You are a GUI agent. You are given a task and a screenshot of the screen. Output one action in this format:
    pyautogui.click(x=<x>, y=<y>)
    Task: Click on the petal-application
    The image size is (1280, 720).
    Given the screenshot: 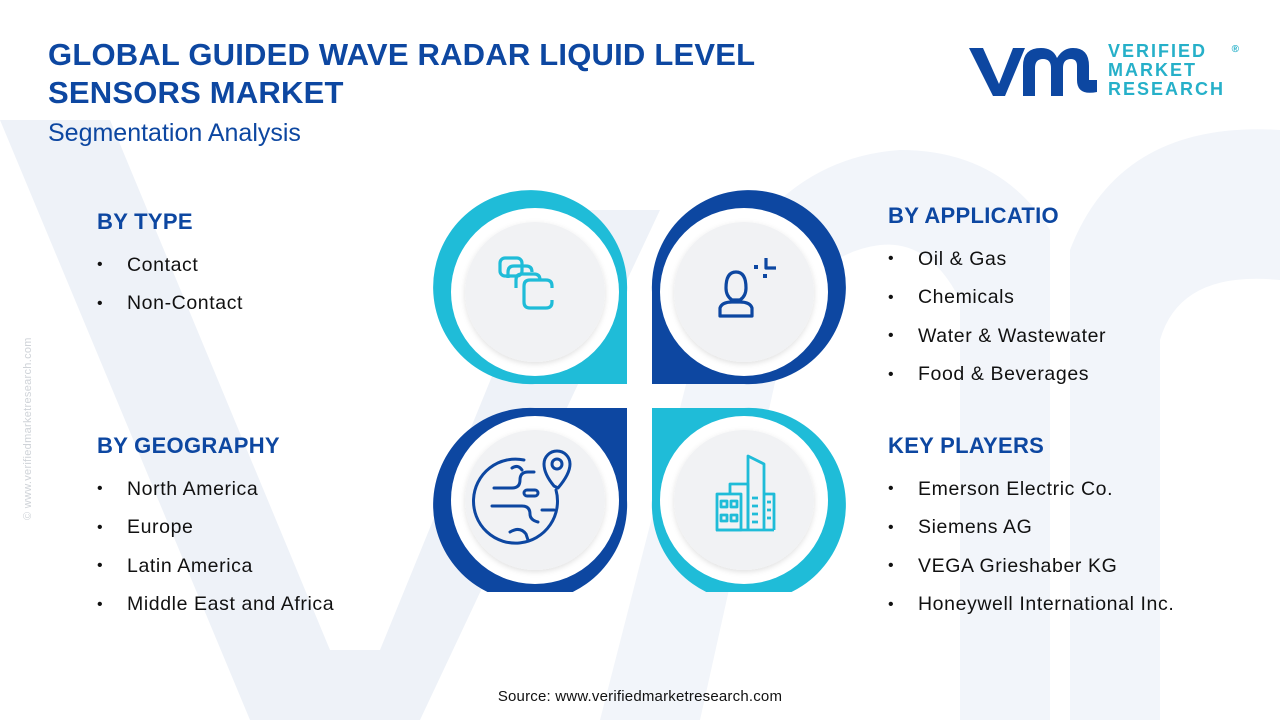 What is the action you would take?
    pyautogui.click(x=748, y=287)
    